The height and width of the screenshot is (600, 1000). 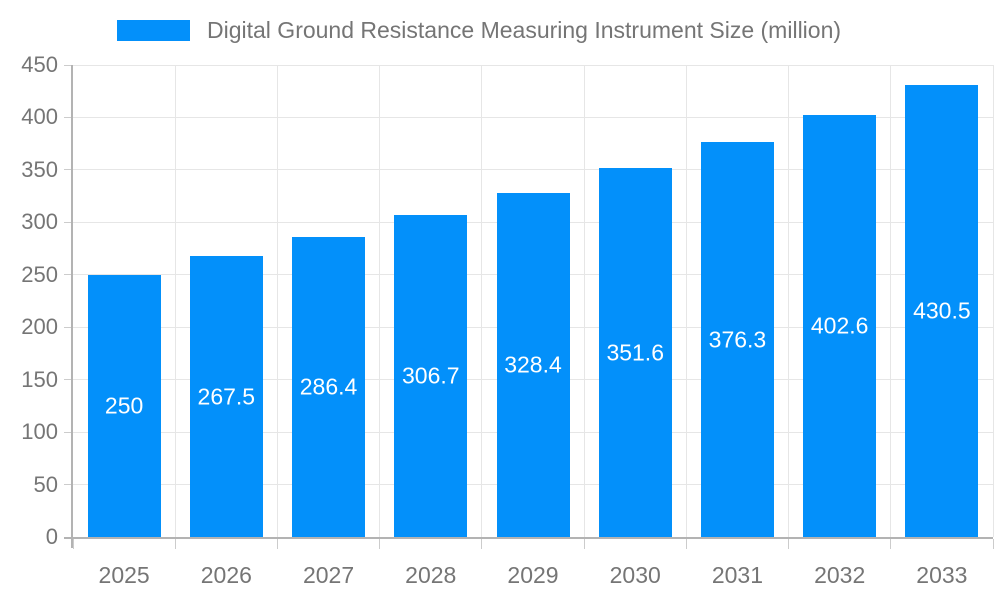 I want to click on bar-value-label: 328.4, so click(x=533, y=364).